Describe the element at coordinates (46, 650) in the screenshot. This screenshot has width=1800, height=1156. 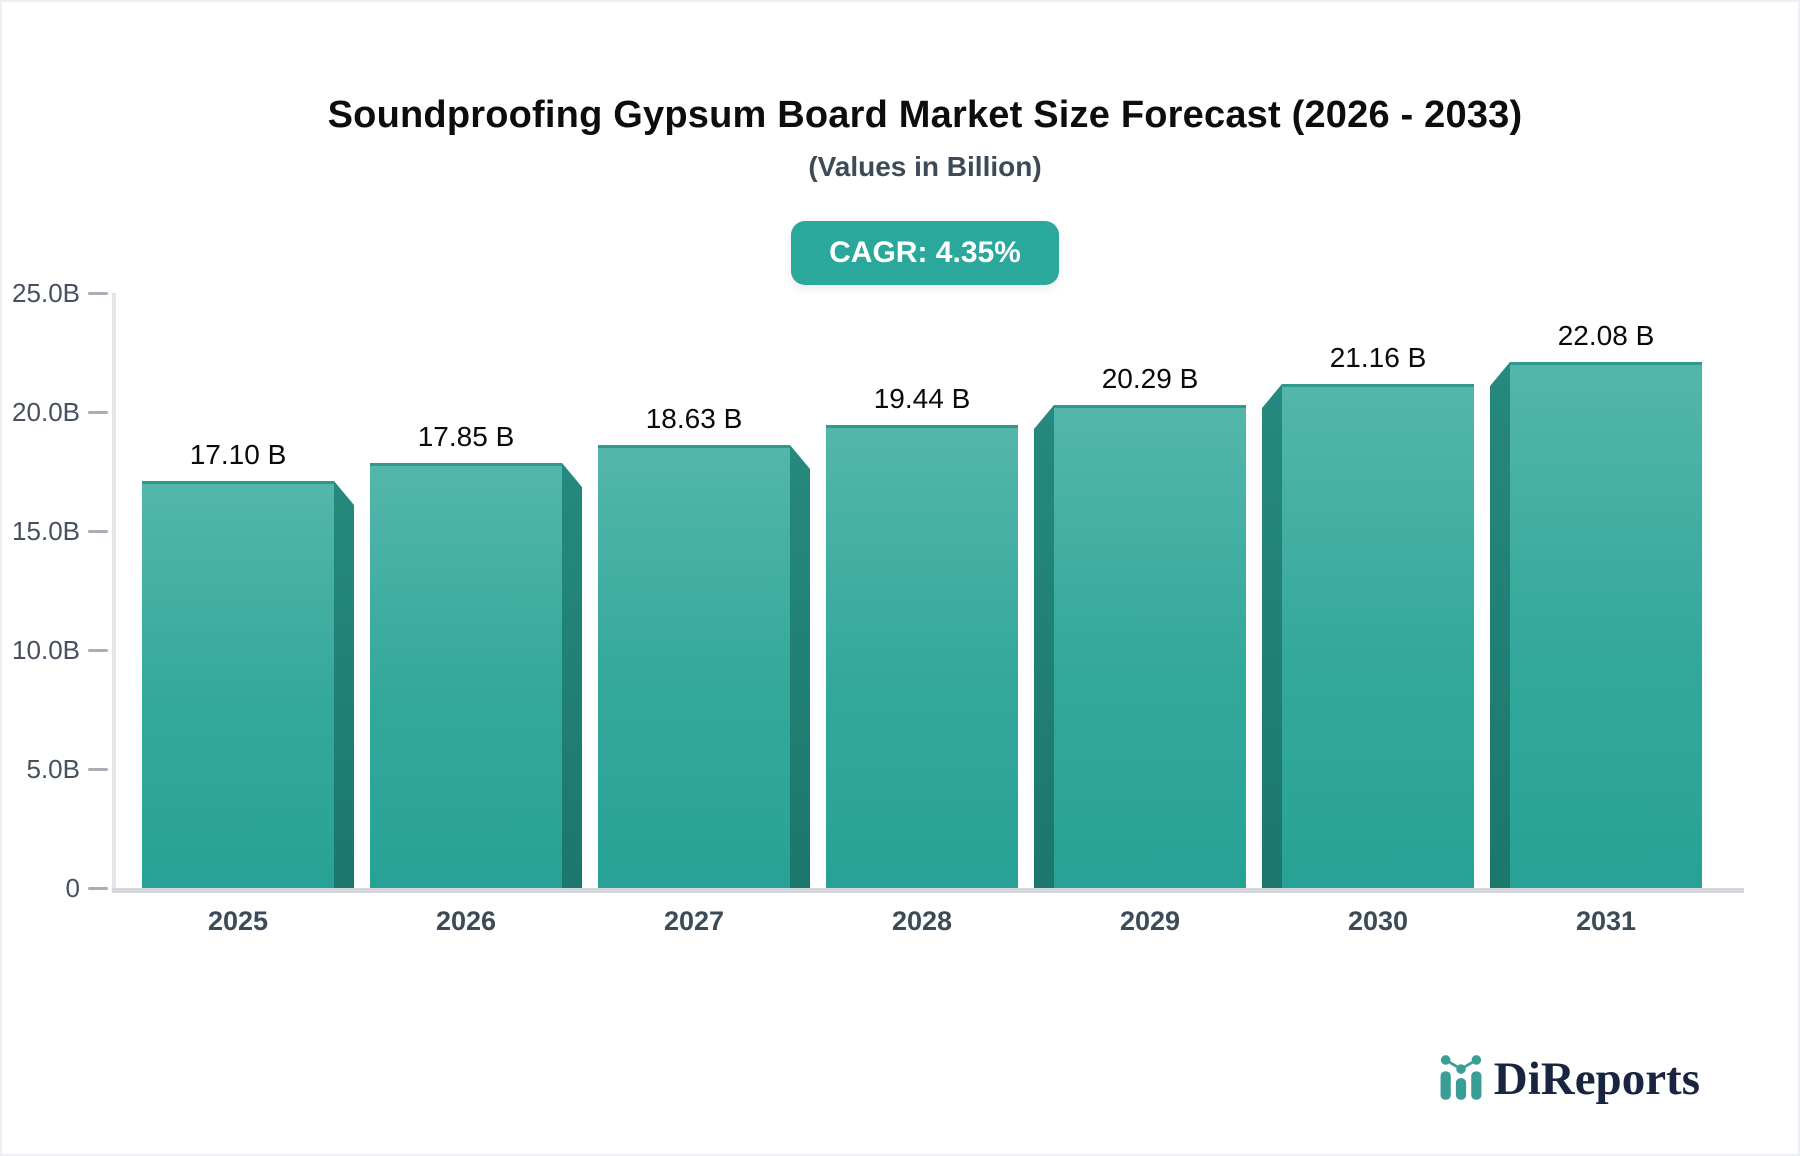
I see `y-tick-label-10.0B: 10.0B` at that location.